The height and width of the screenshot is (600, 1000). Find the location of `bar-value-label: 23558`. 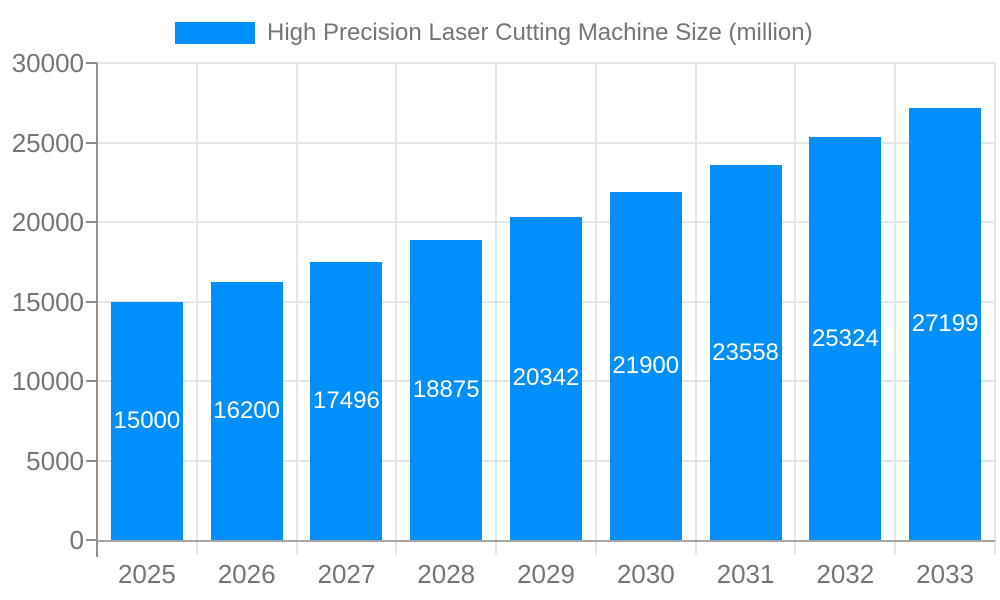

bar-value-label: 23558 is located at coordinates (745, 352).